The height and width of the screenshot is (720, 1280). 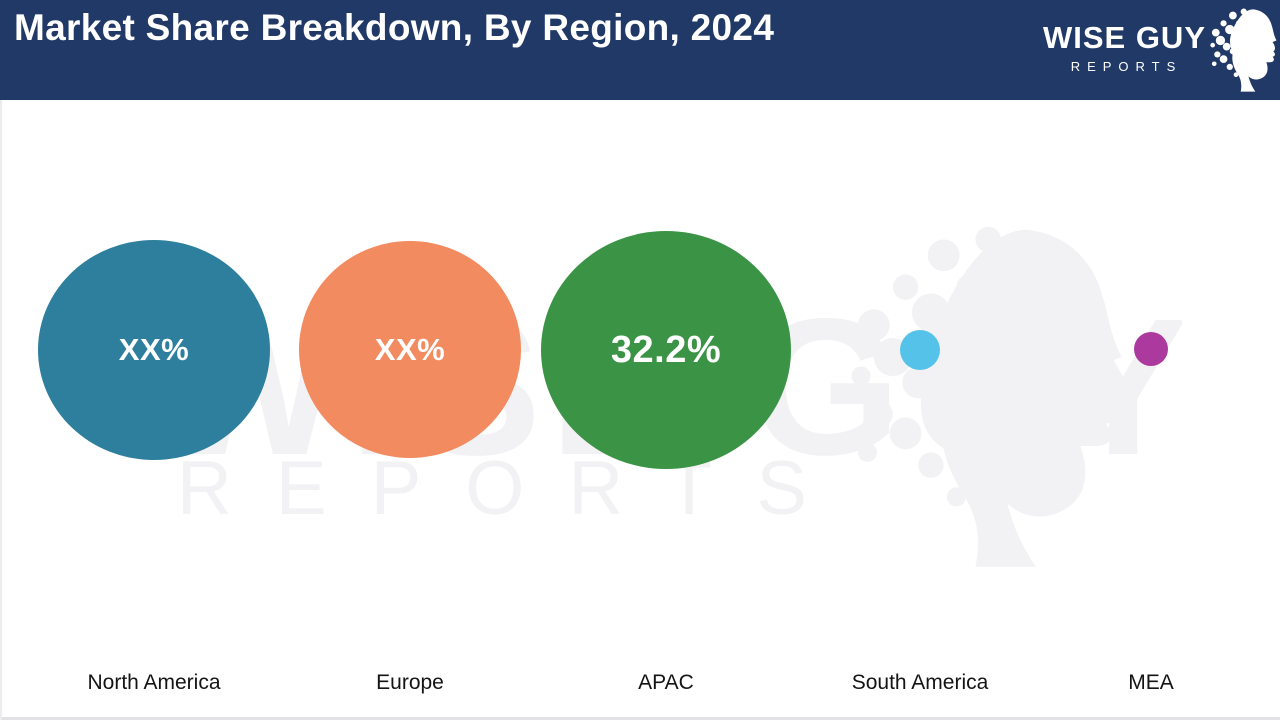 I want to click on logo-text: WISE GUY REPORTS, so click(x=1124, y=48).